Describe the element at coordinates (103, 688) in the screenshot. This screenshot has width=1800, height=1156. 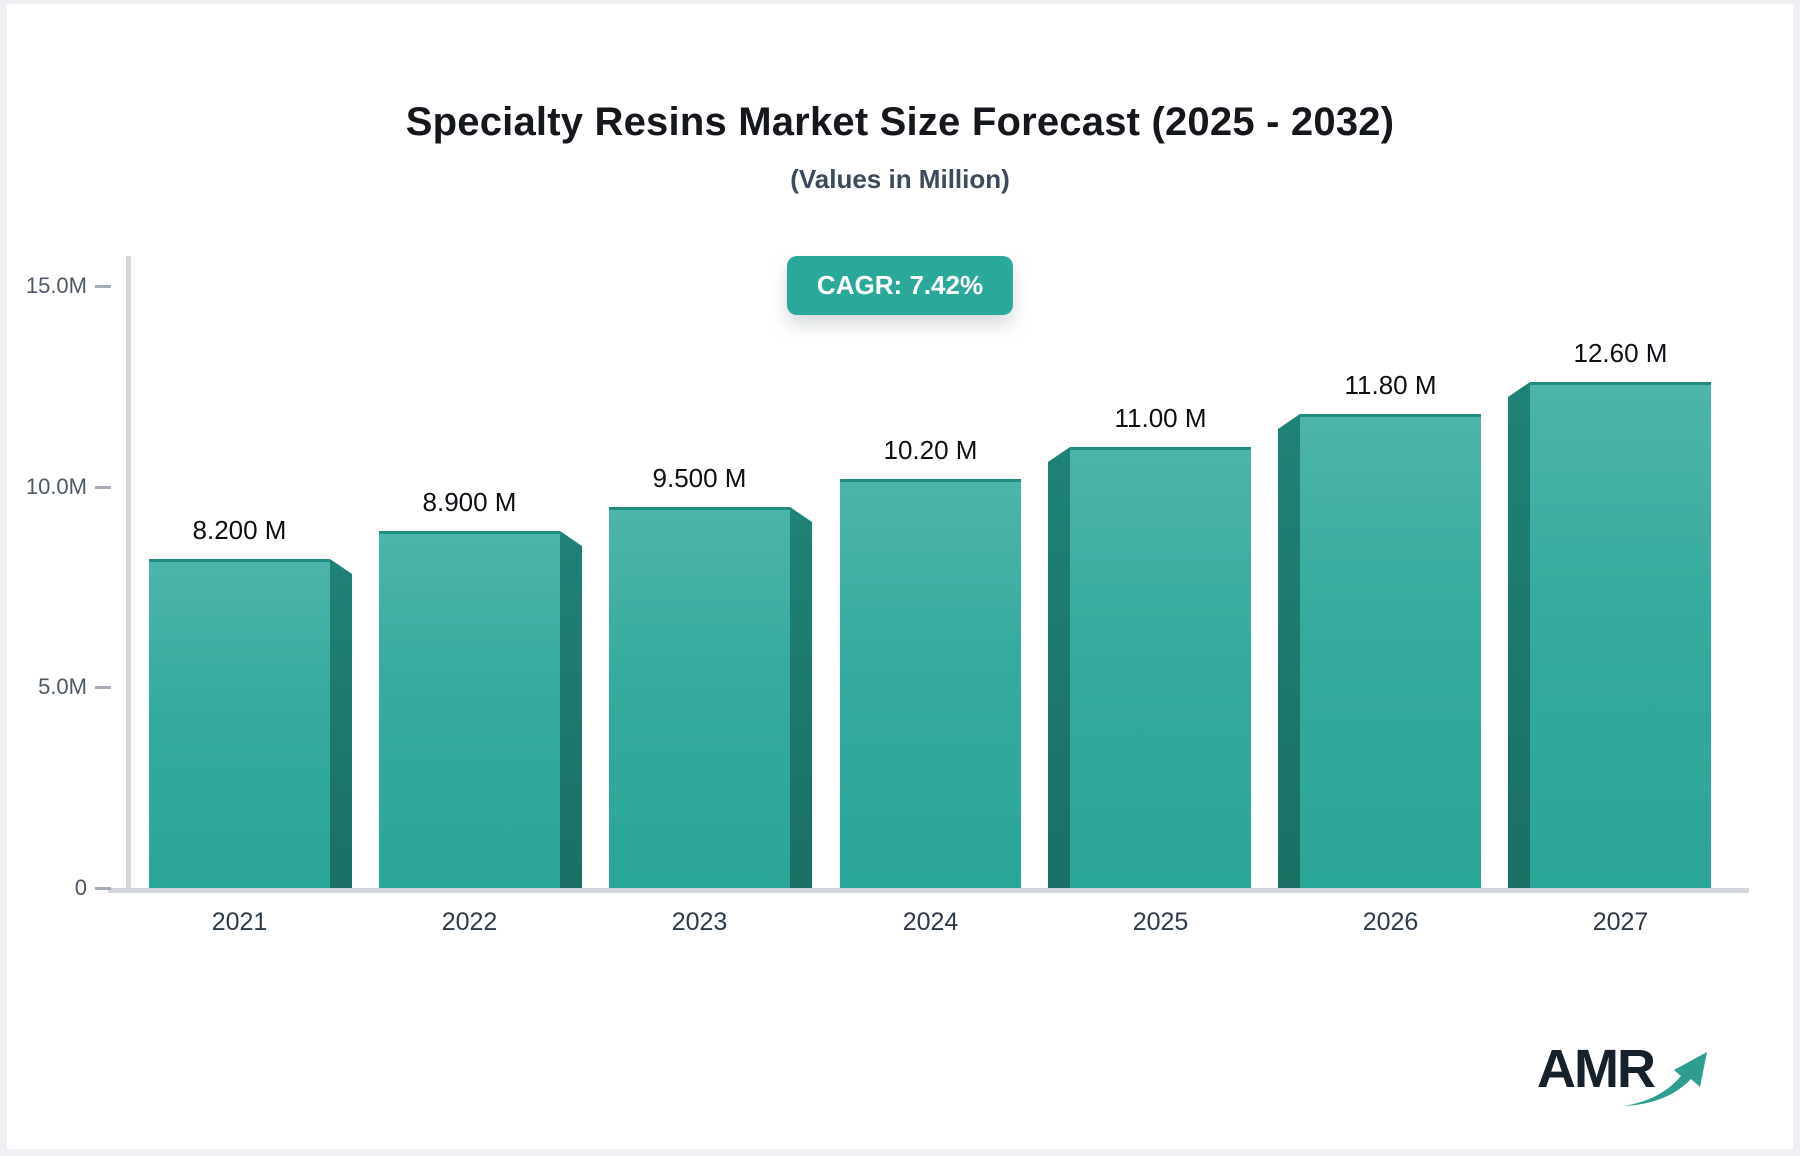
I see `y-tick-dash-5.0M` at that location.